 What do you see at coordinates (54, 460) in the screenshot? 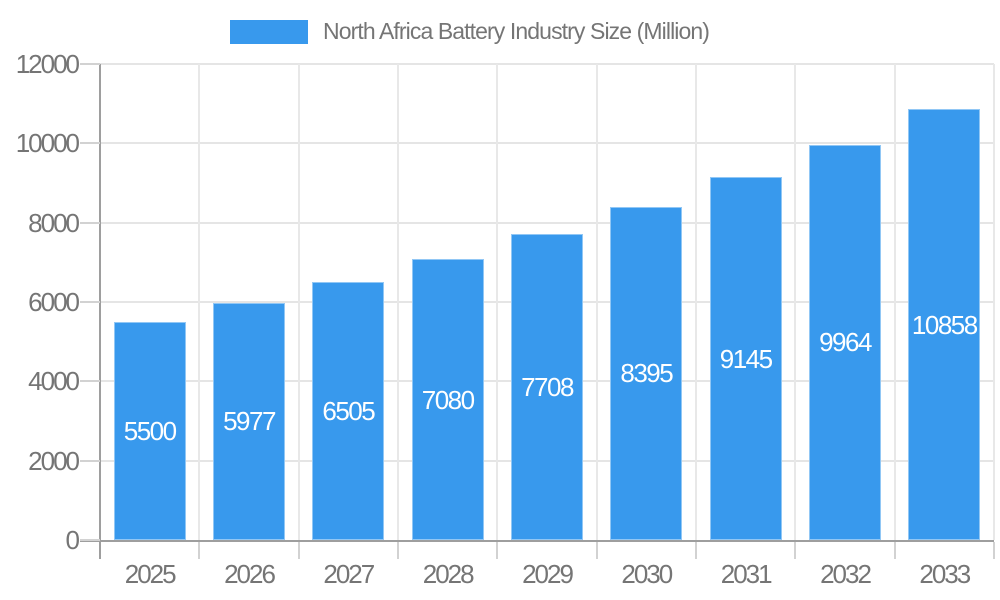
I see `y-axis-label: 2000` at bounding box center [54, 460].